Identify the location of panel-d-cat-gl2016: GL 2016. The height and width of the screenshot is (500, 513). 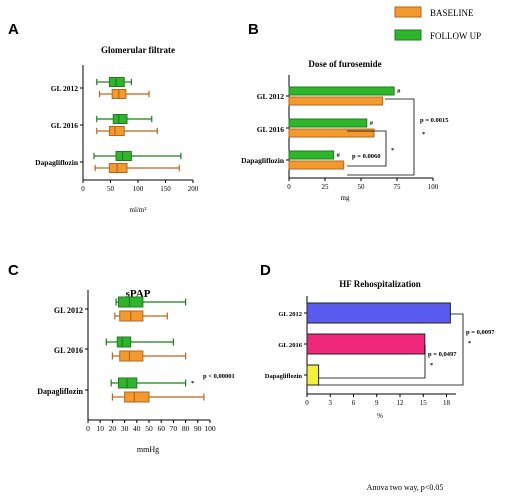
(290, 345).